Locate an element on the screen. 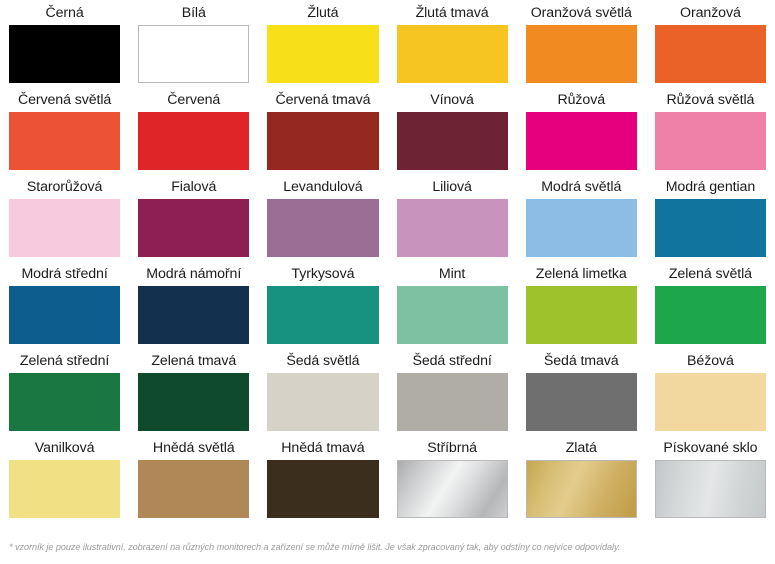 The image size is (775, 564). swatch-label: Růžová is located at coordinates (581, 99).